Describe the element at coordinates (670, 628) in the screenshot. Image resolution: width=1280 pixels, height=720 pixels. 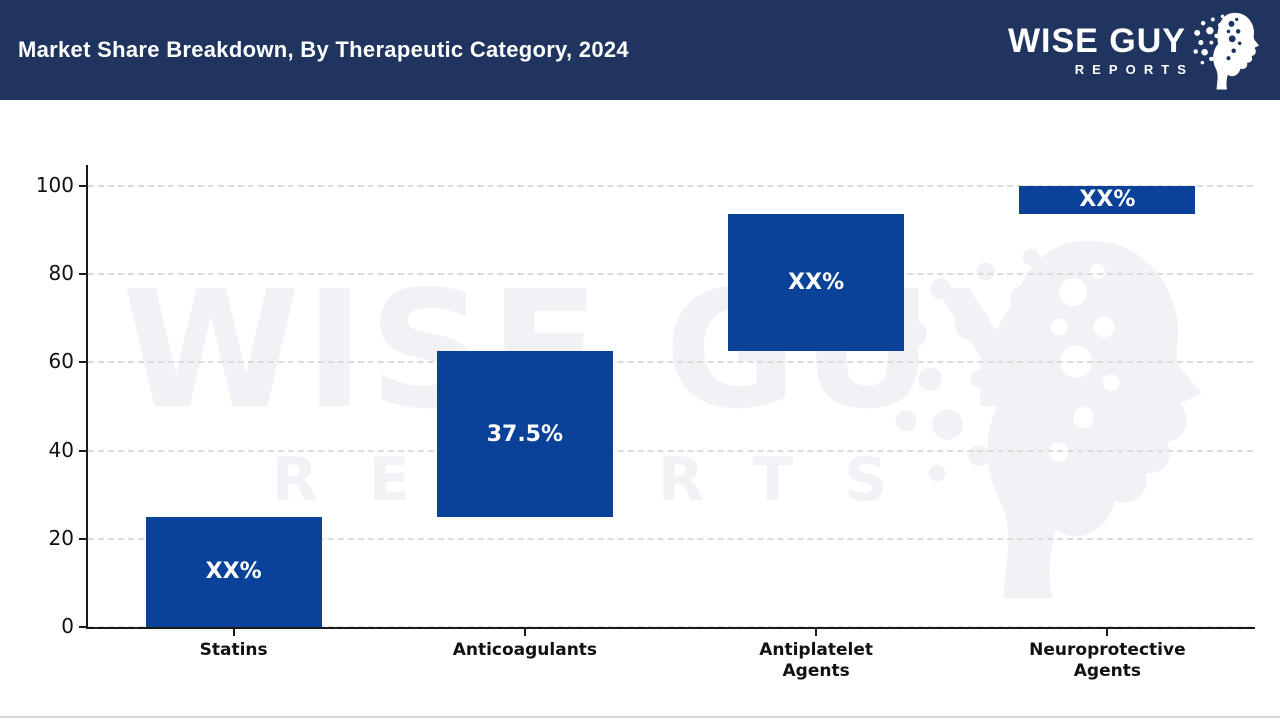
I see `x-axis-line` at that location.